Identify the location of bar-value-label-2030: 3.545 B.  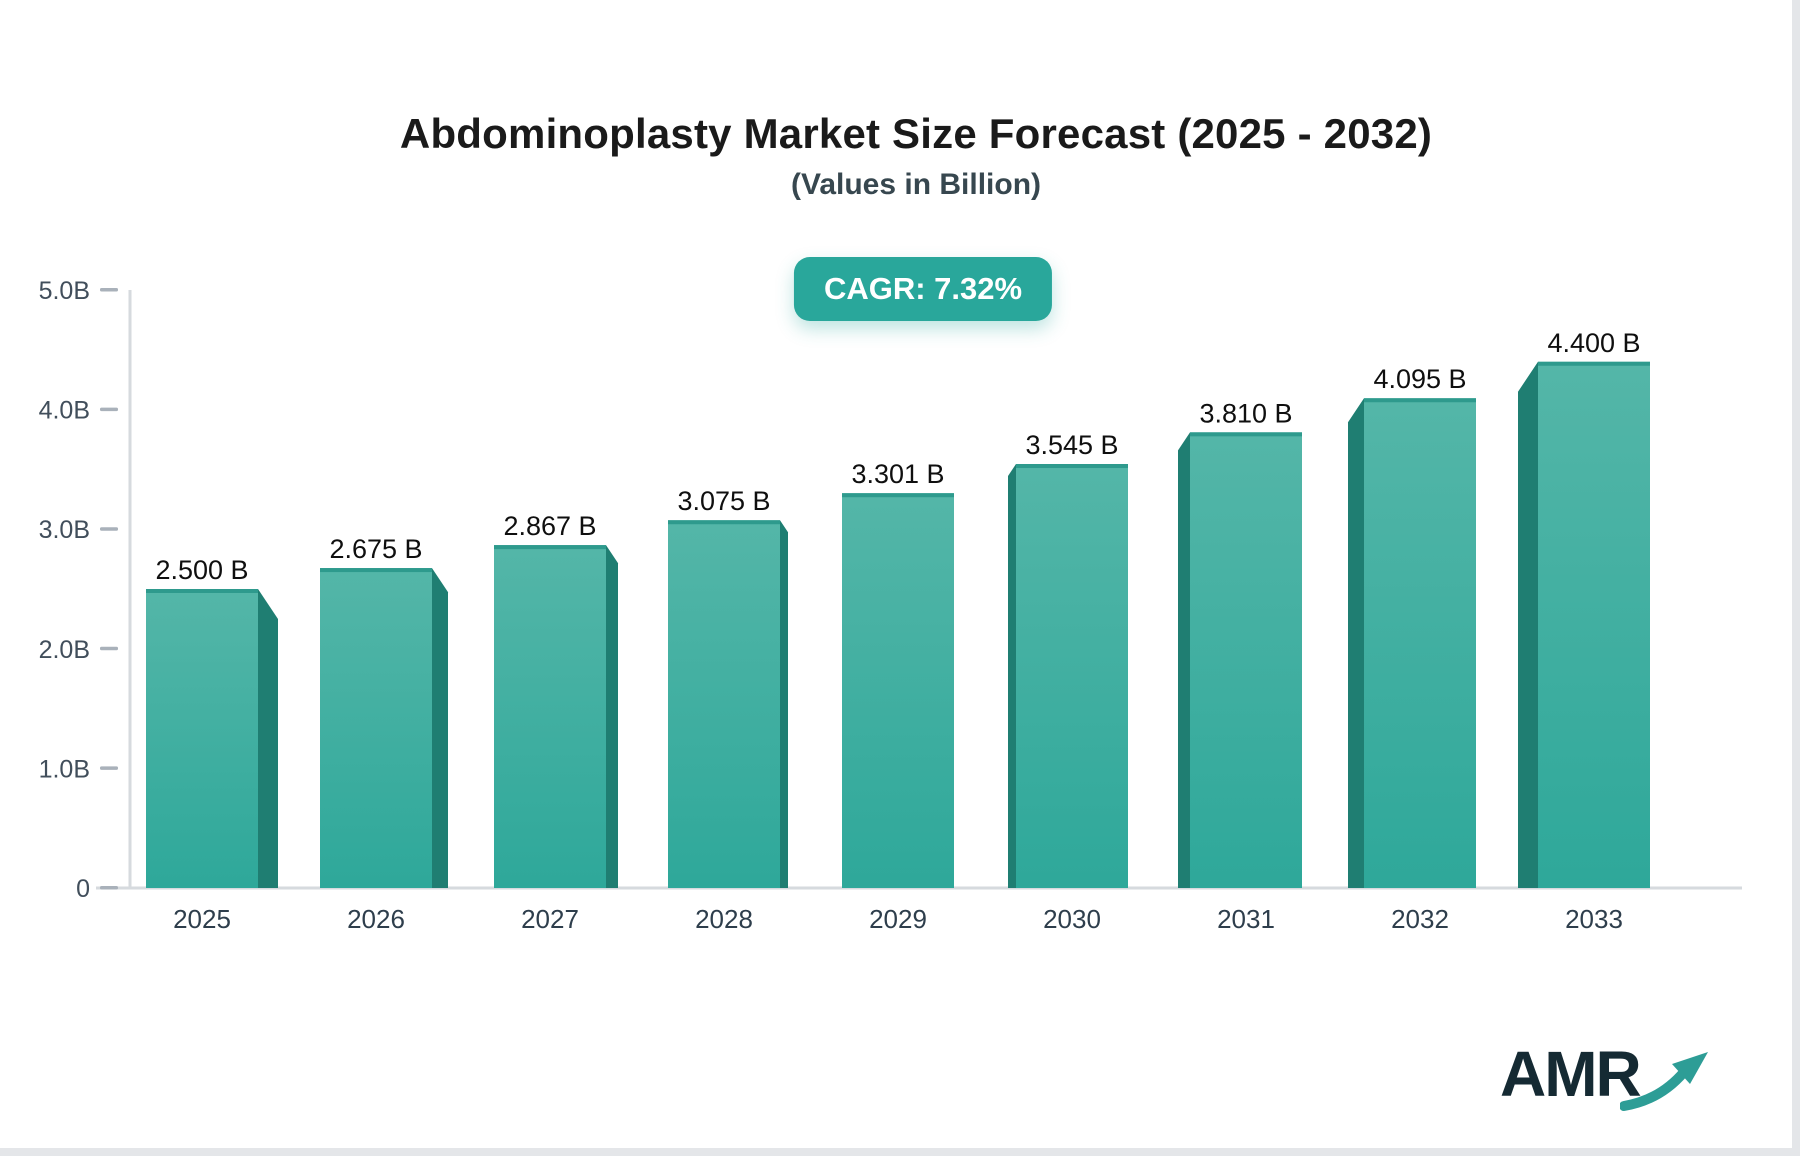
(1071, 445).